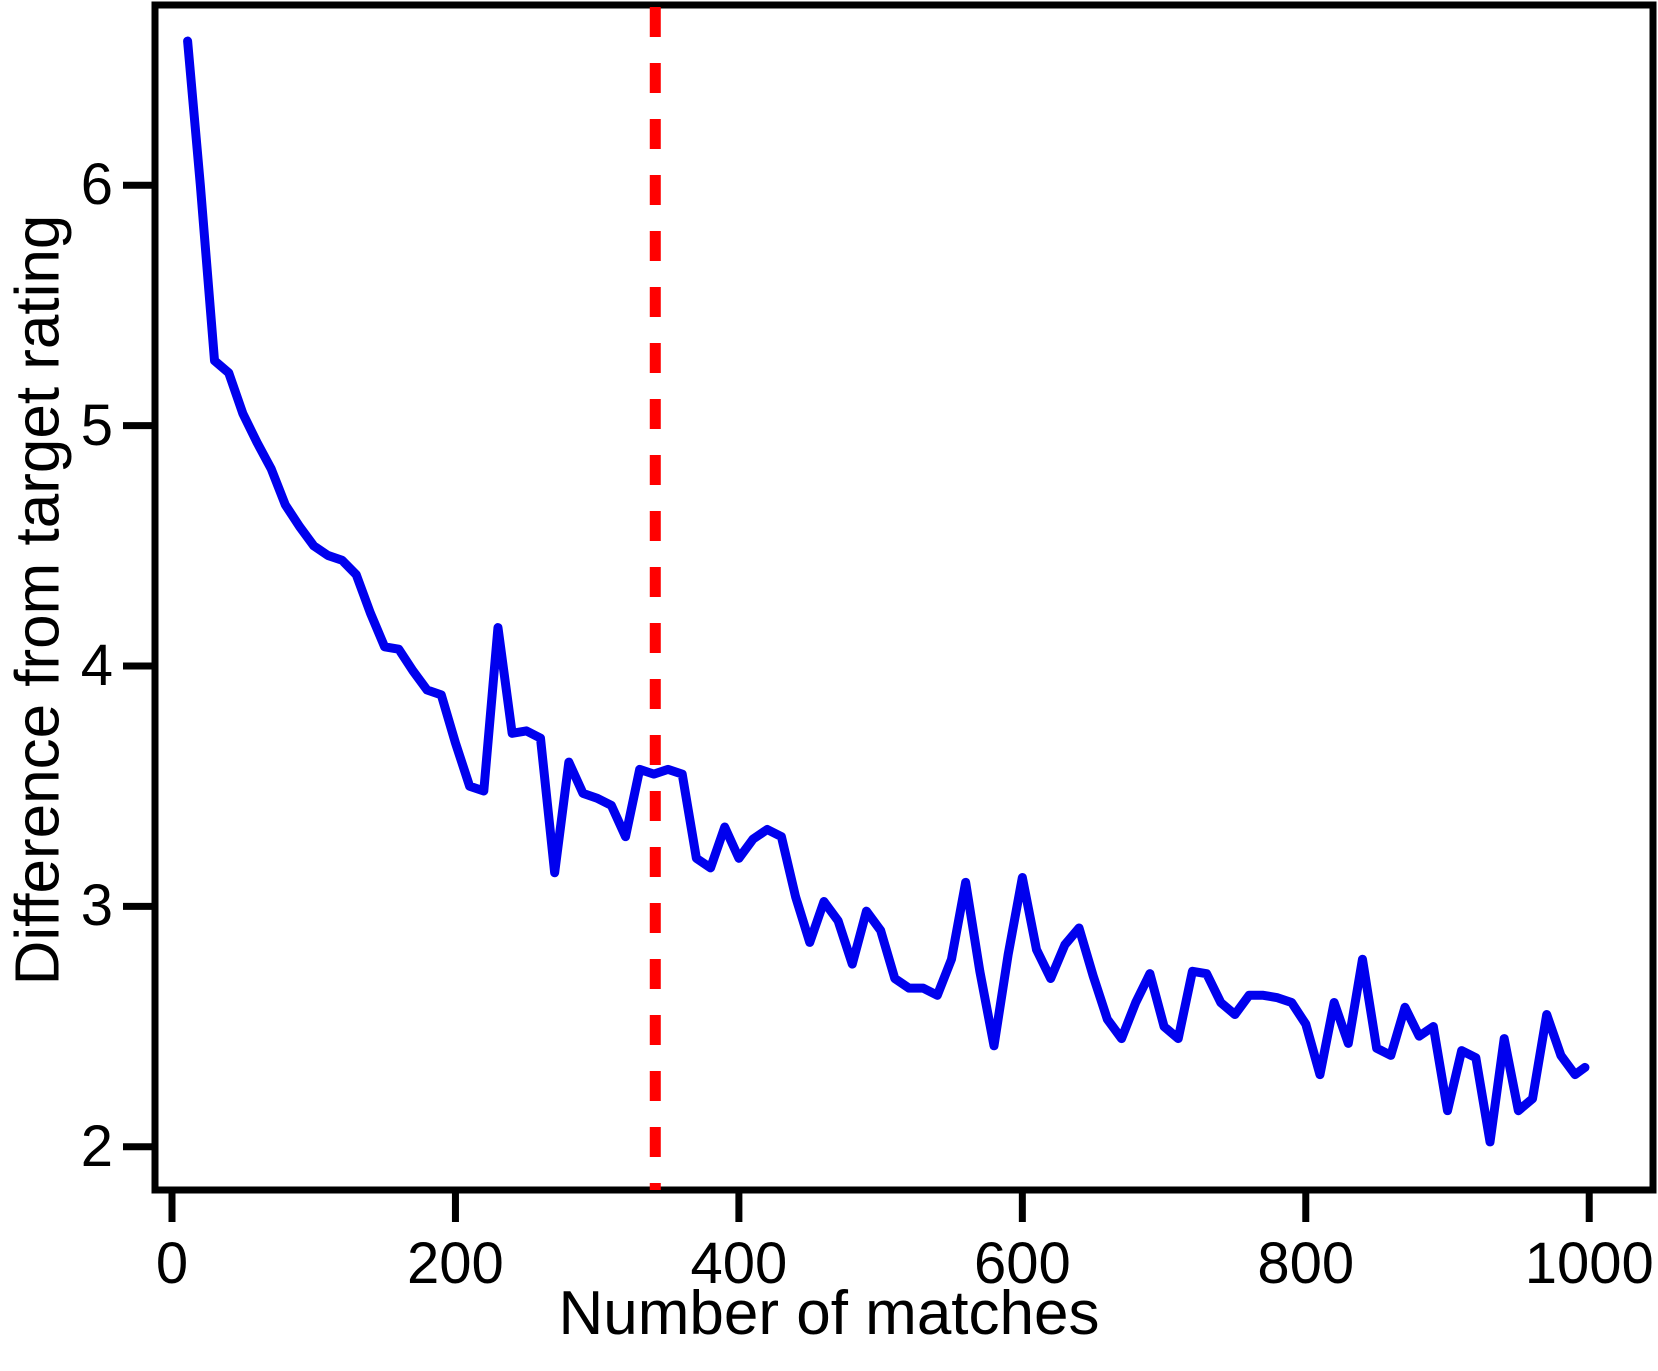 This screenshot has width=1658, height=1371. I want to click on y-axis-label: Difference from target rating, so click(38, 600).